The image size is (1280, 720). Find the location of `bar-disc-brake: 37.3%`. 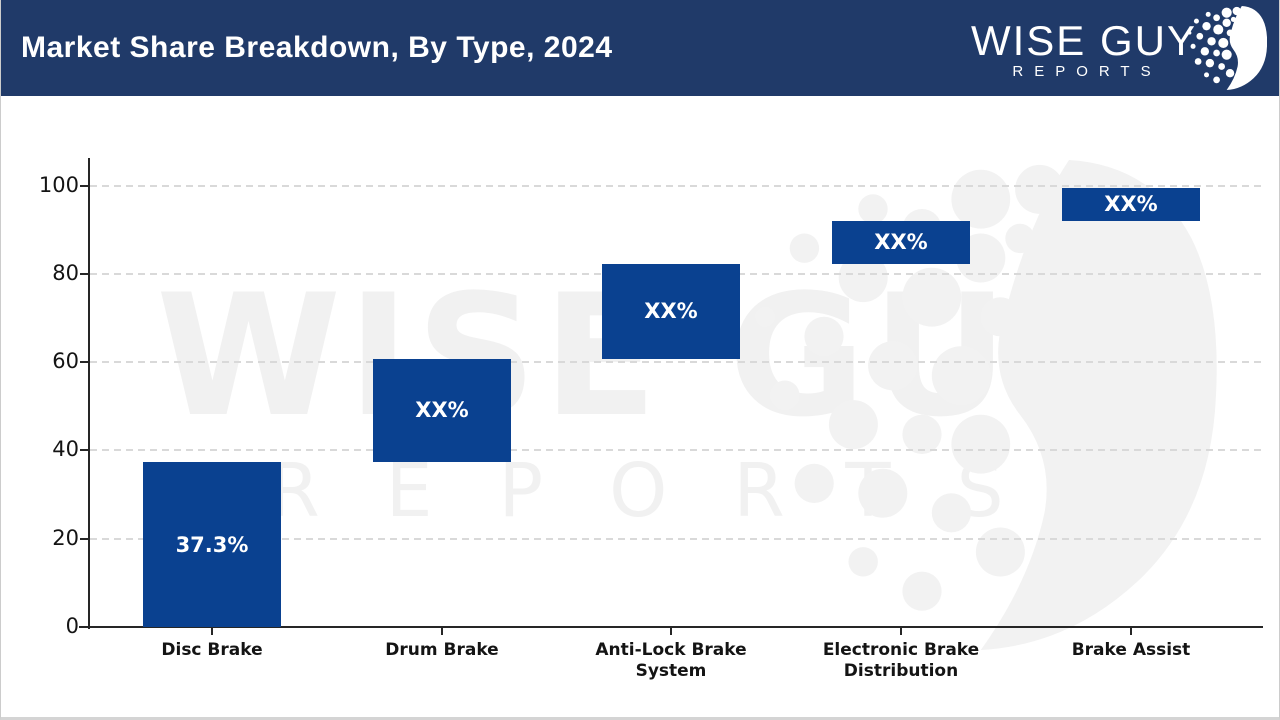

bar-disc-brake: 37.3% is located at coordinates (212, 544).